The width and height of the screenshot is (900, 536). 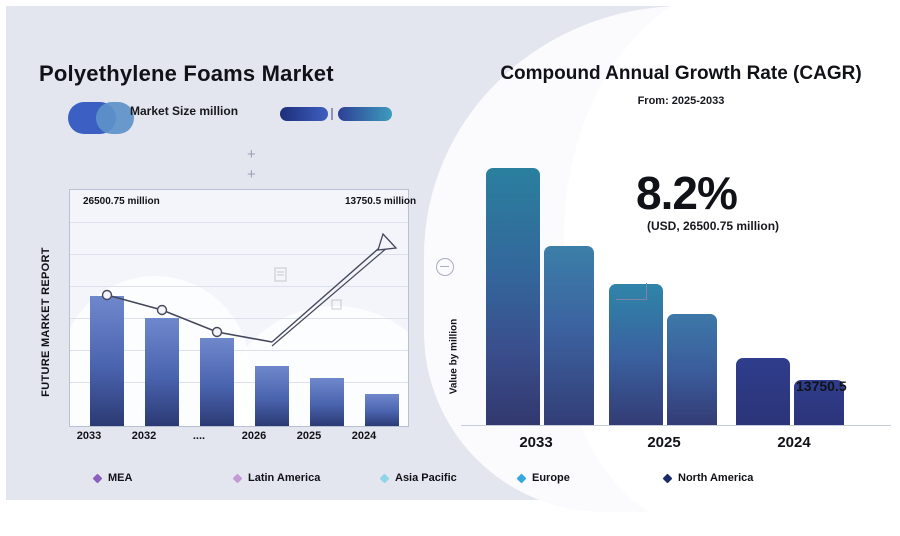 What do you see at coordinates (536, 442) in the screenshot?
I see `right-x-label-0: 2033` at bounding box center [536, 442].